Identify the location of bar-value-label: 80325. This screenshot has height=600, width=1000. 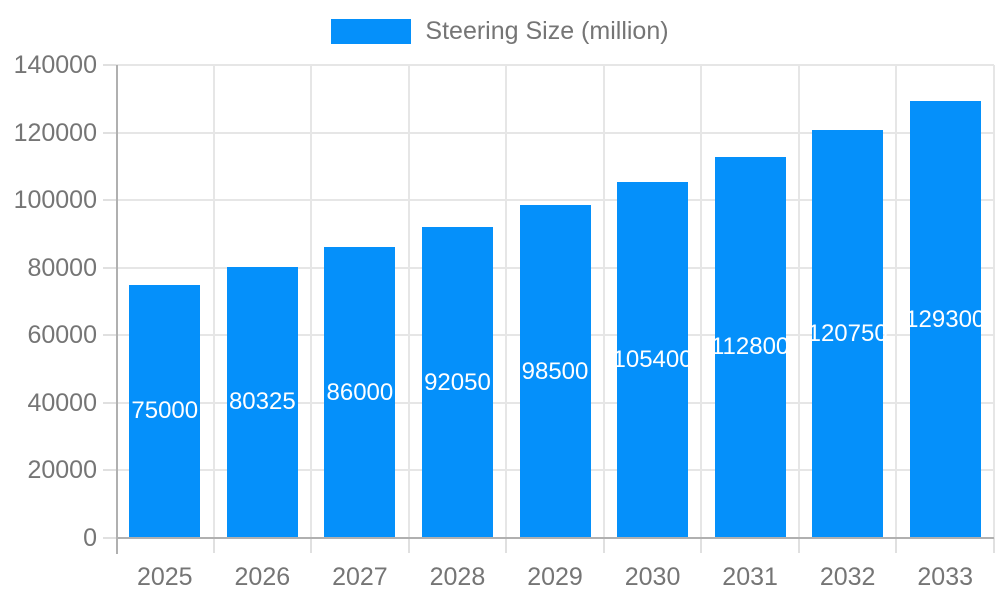
(262, 402).